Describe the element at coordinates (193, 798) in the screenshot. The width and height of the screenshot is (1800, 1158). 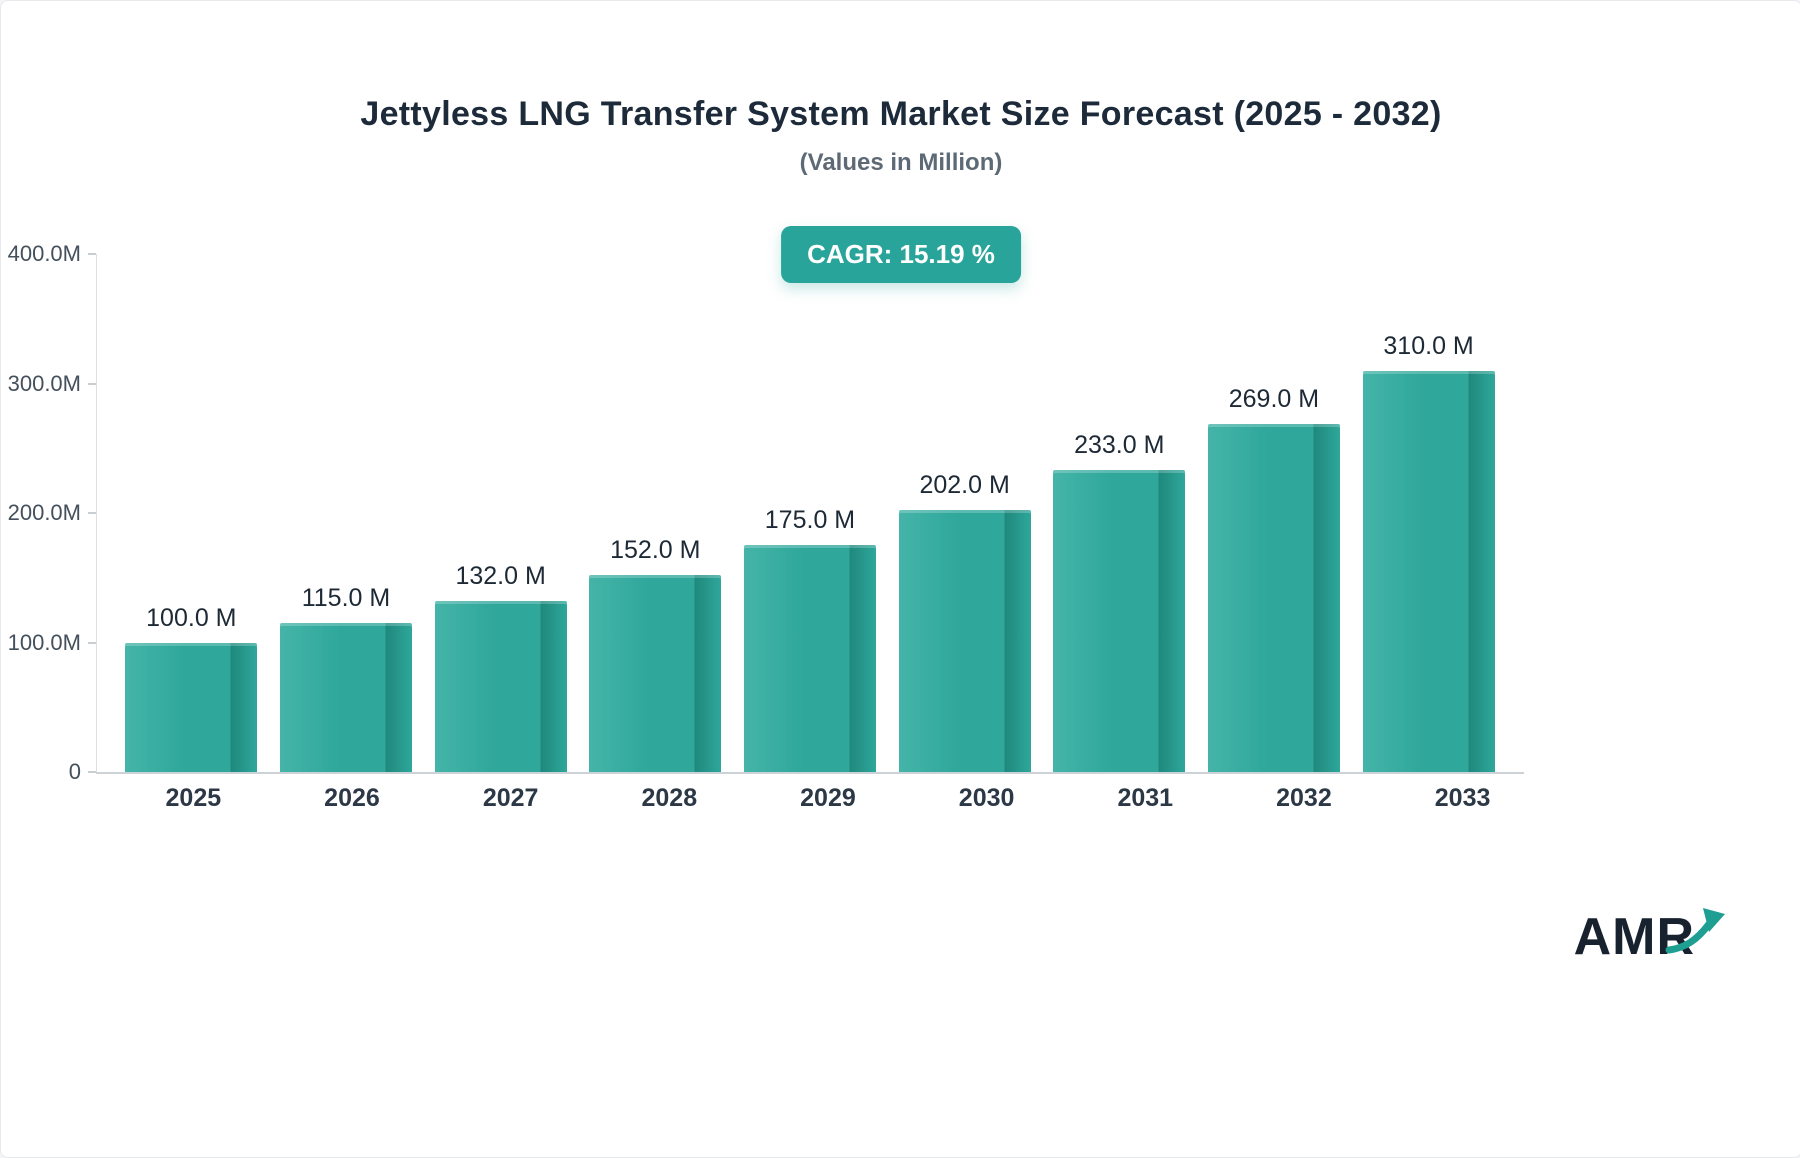
I see `x-axis-label-2025: 2025` at that location.